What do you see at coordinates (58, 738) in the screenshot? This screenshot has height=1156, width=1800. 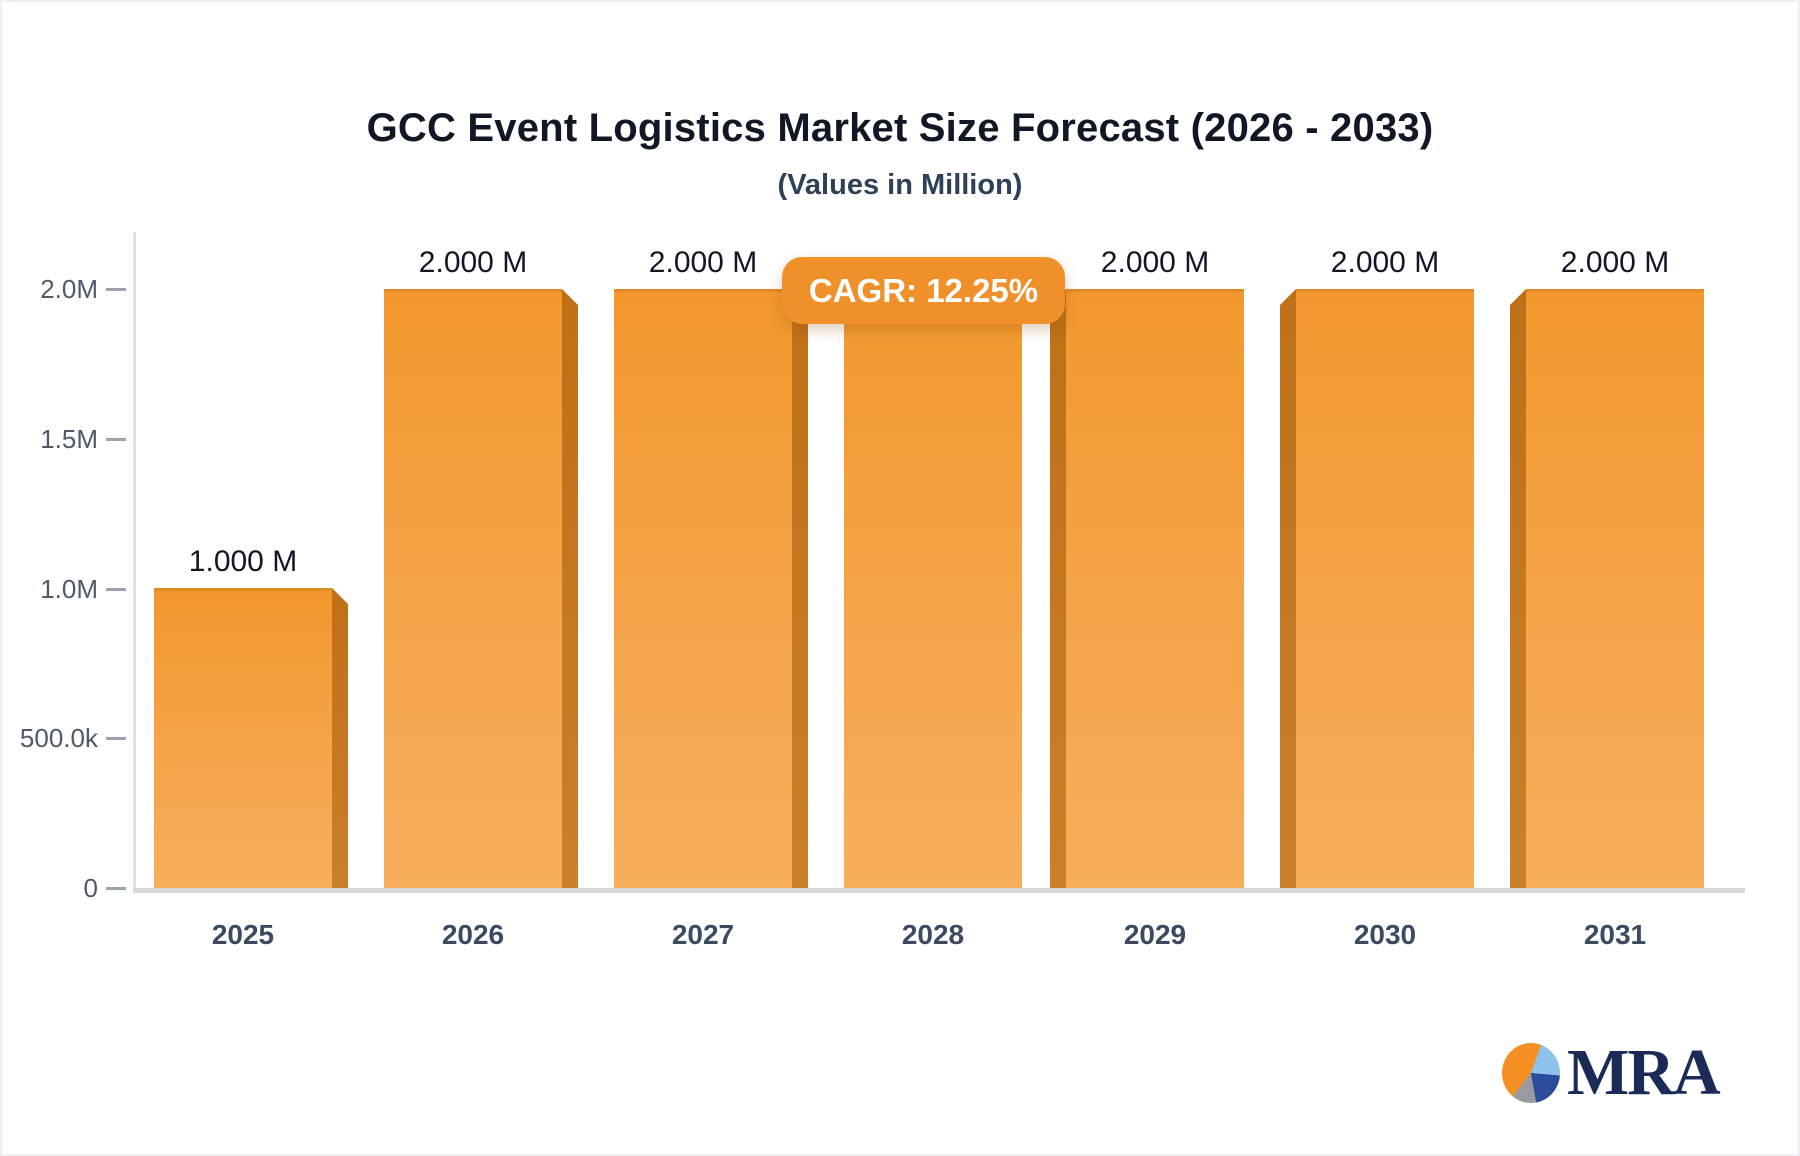 I see `y-axis-tick-label: 500.0k` at bounding box center [58, 738].